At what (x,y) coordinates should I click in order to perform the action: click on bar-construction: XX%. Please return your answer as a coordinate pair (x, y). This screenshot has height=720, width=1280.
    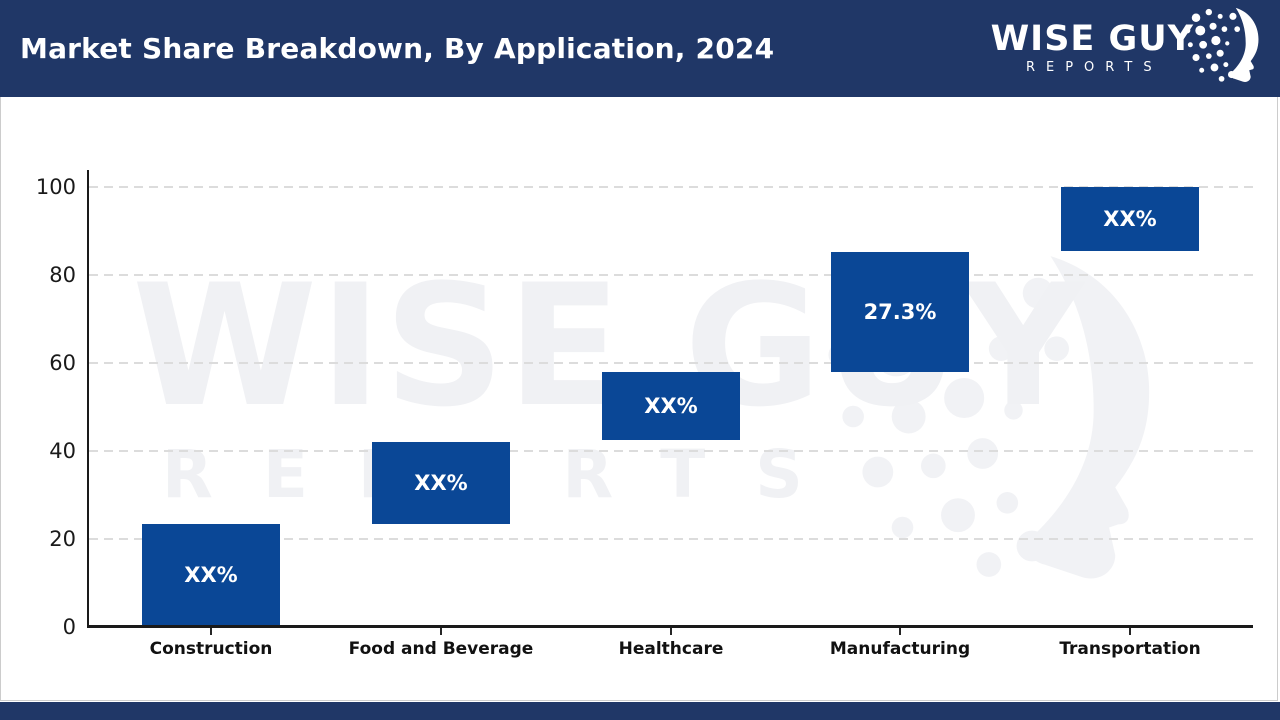
    Looking at the image, I should click on (211, 575).